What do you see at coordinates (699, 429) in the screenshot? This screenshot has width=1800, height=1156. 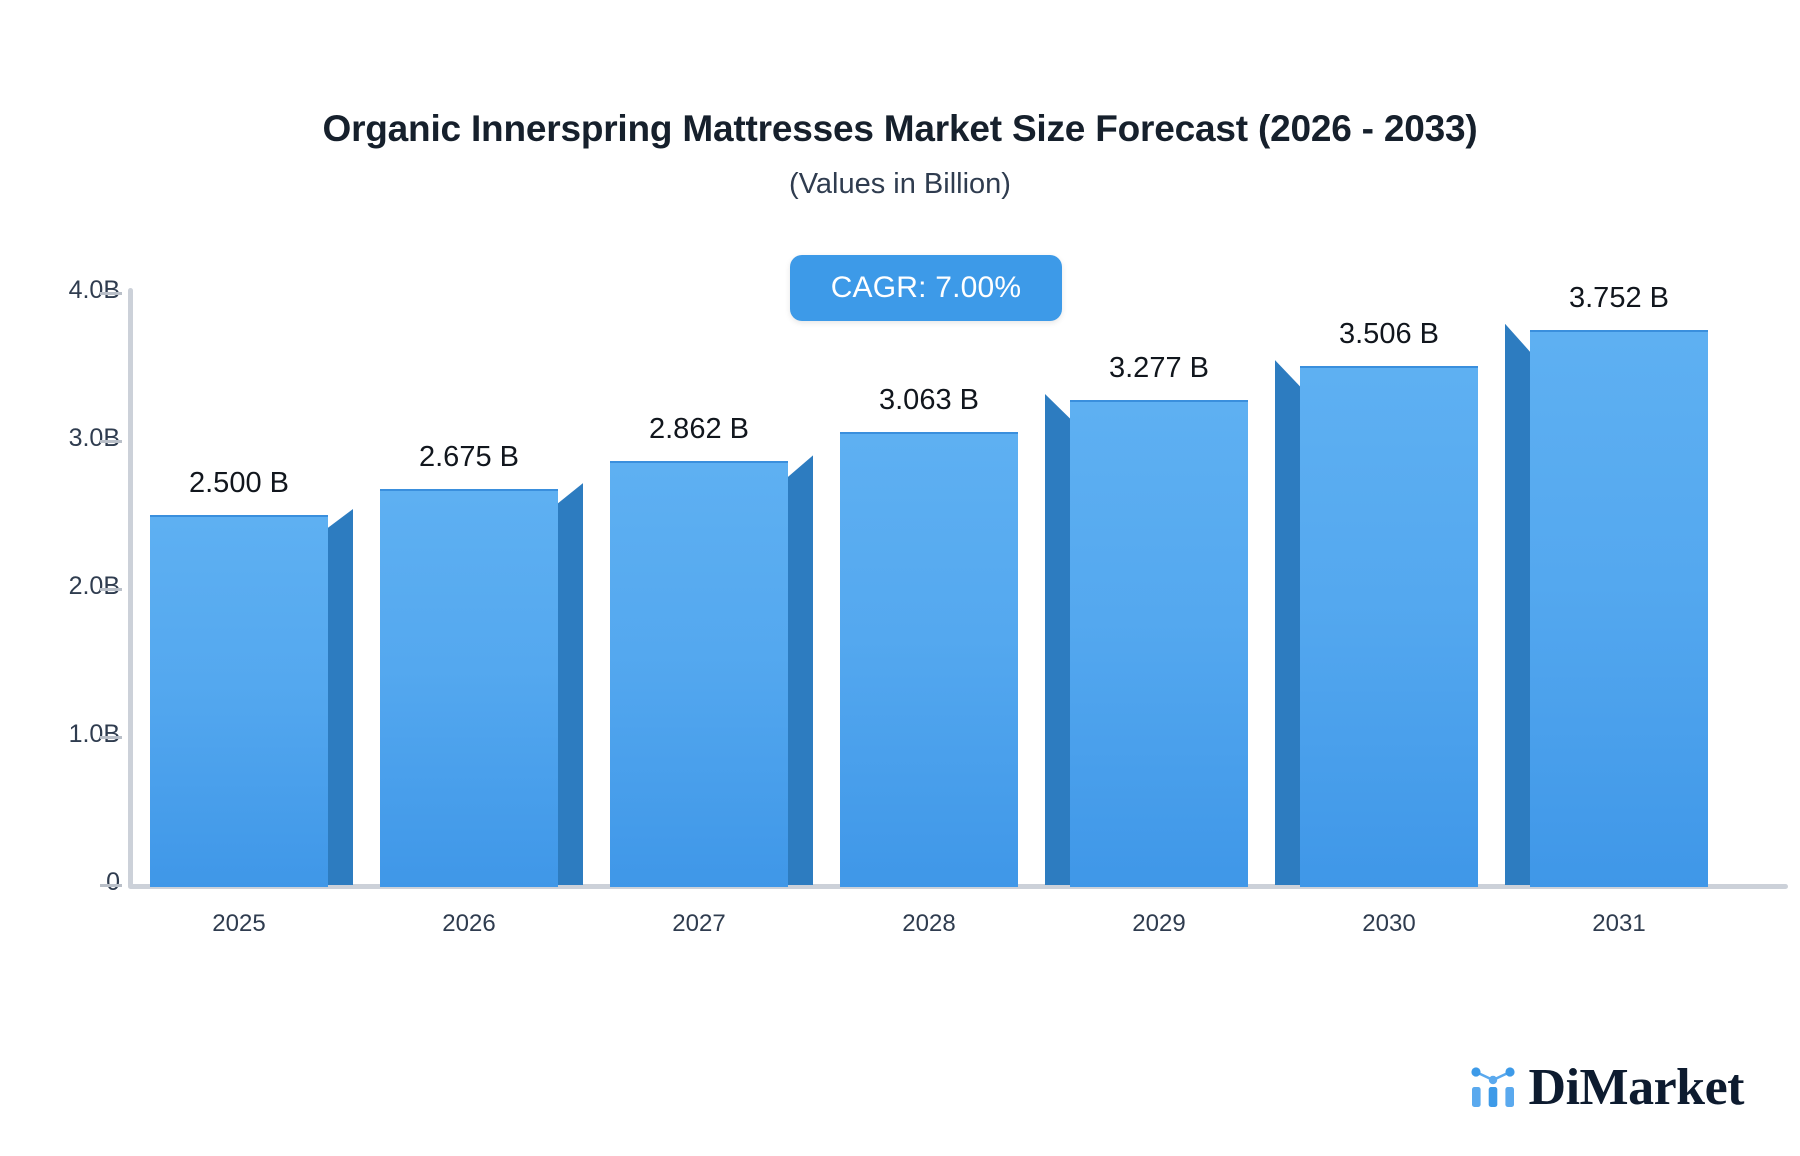 I see `bar-value-label: 2.862 B` at bounding box center [699, 429].